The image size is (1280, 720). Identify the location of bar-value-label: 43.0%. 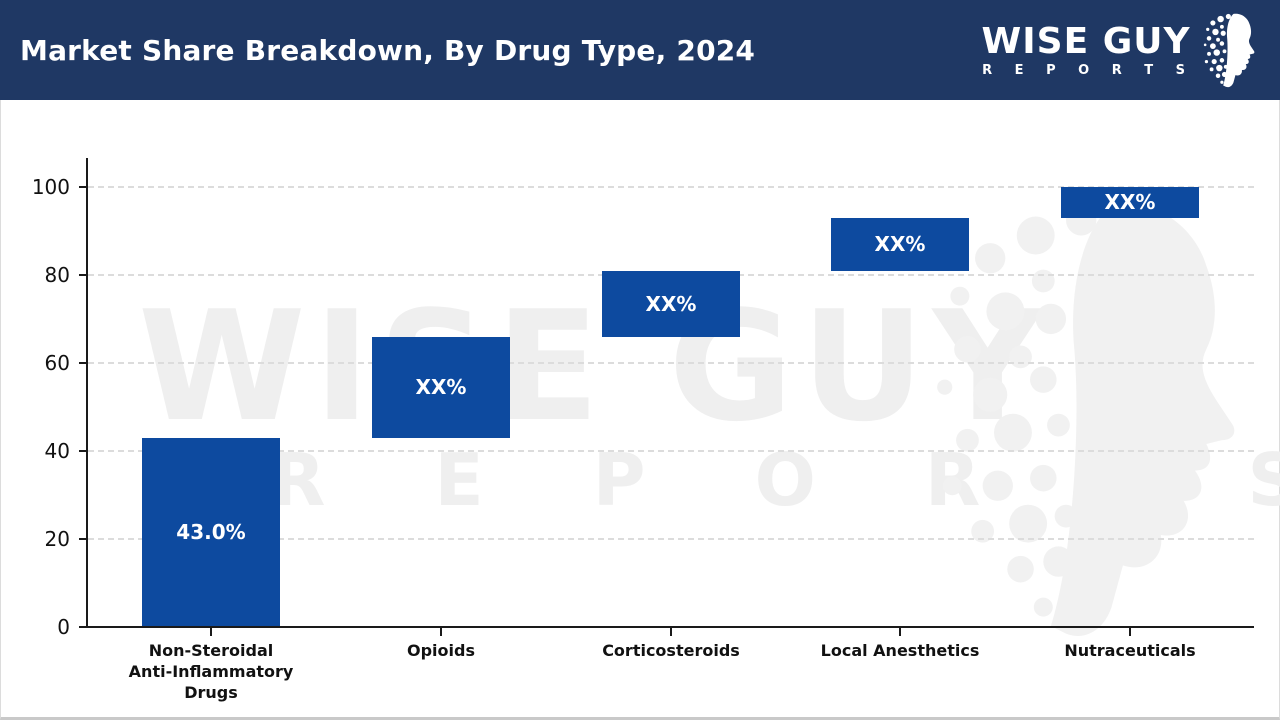
(211, 532).